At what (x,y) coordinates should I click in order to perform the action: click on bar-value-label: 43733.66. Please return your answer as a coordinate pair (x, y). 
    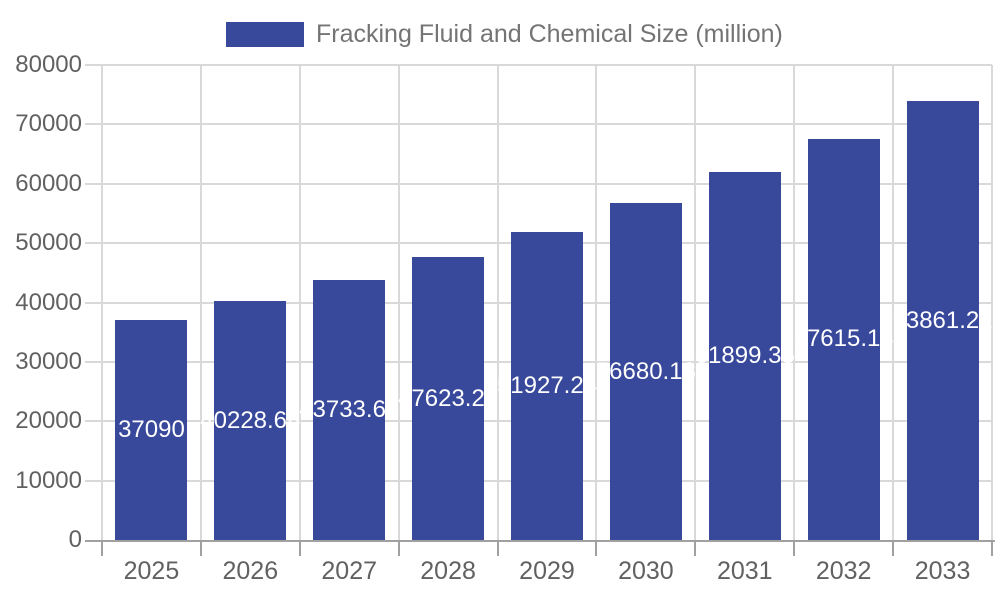
    Looking at the image, I should click on (349, 410).